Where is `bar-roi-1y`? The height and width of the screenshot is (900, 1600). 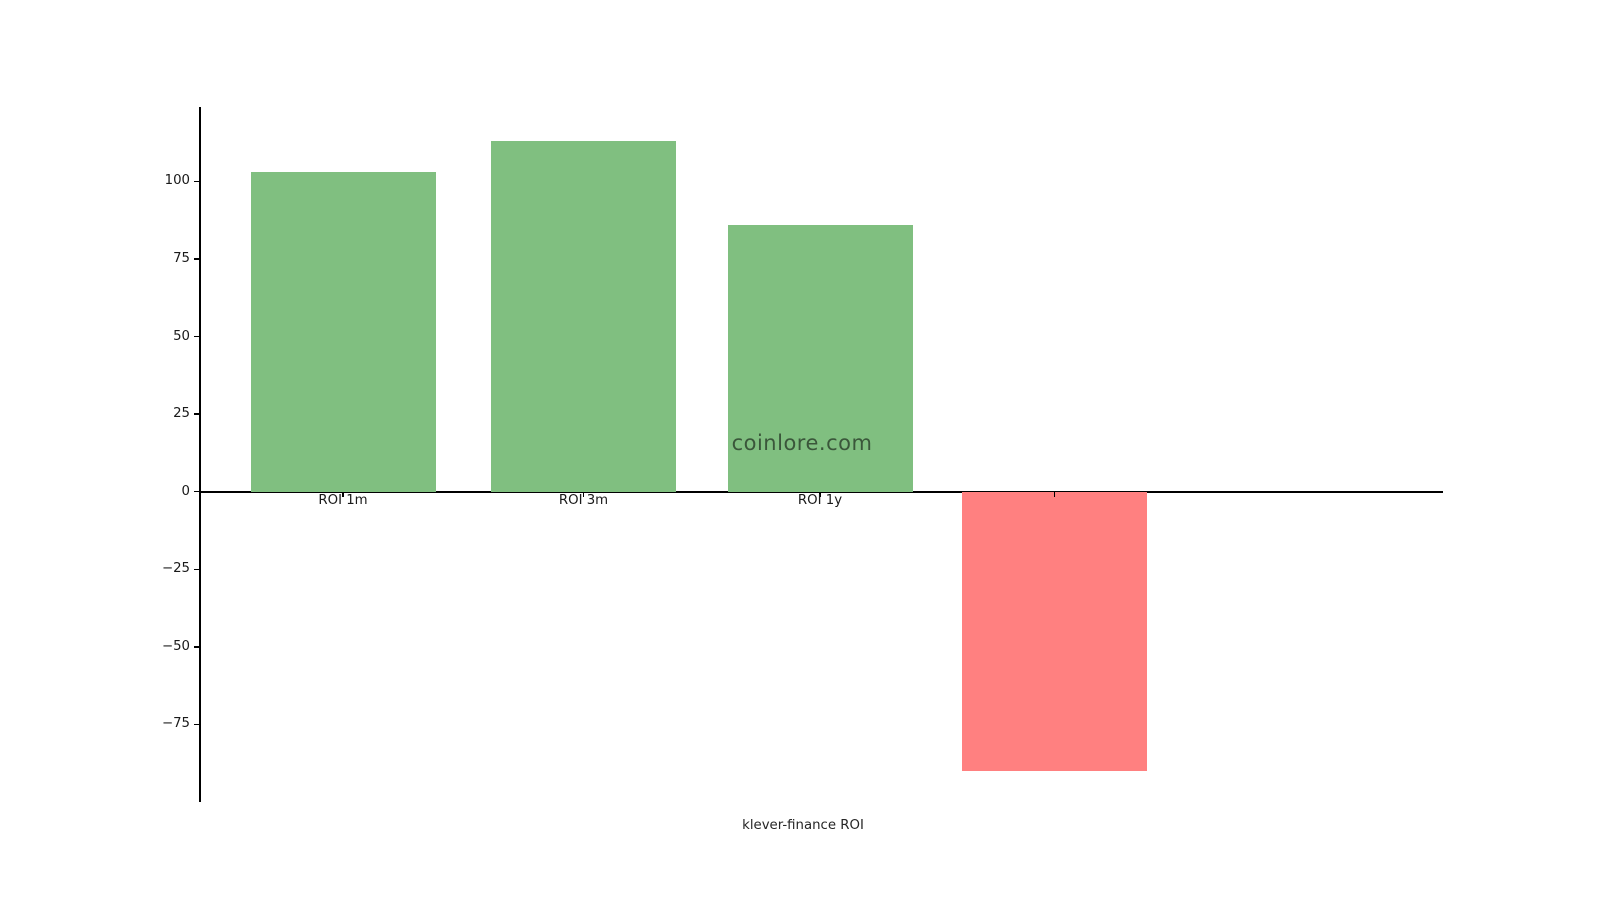 bar-roi-1y is located at coordinates (820, 358).